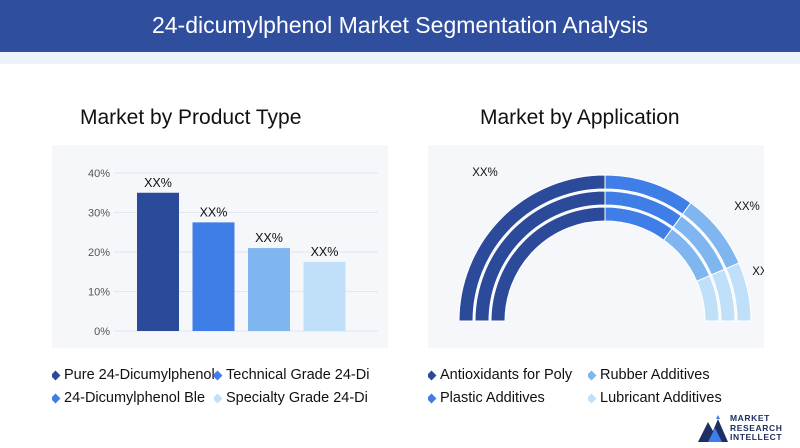 This screenshot has width=800, height=448. I want to click on legend-item-technical: Technical Grade 24-Di, so click(303, 375).